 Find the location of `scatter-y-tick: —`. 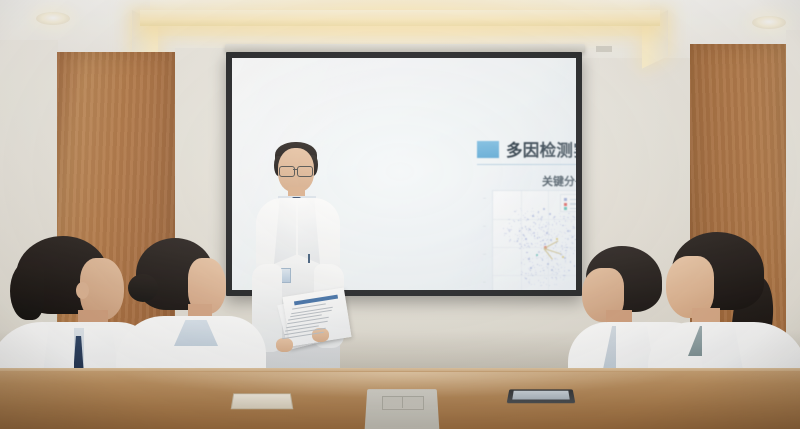

scatter-y-tick: — is located at coordinates (484, 254).